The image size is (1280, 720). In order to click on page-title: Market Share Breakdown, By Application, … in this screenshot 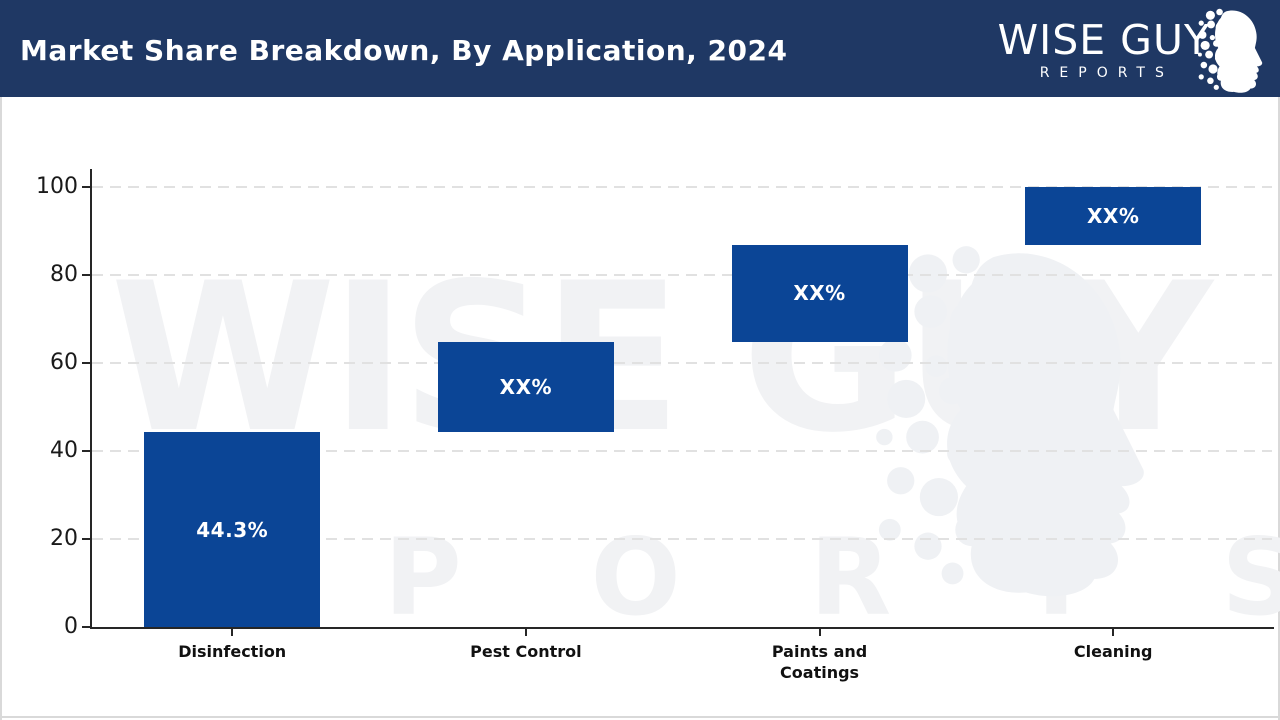, I will do `click(404, 50)`.